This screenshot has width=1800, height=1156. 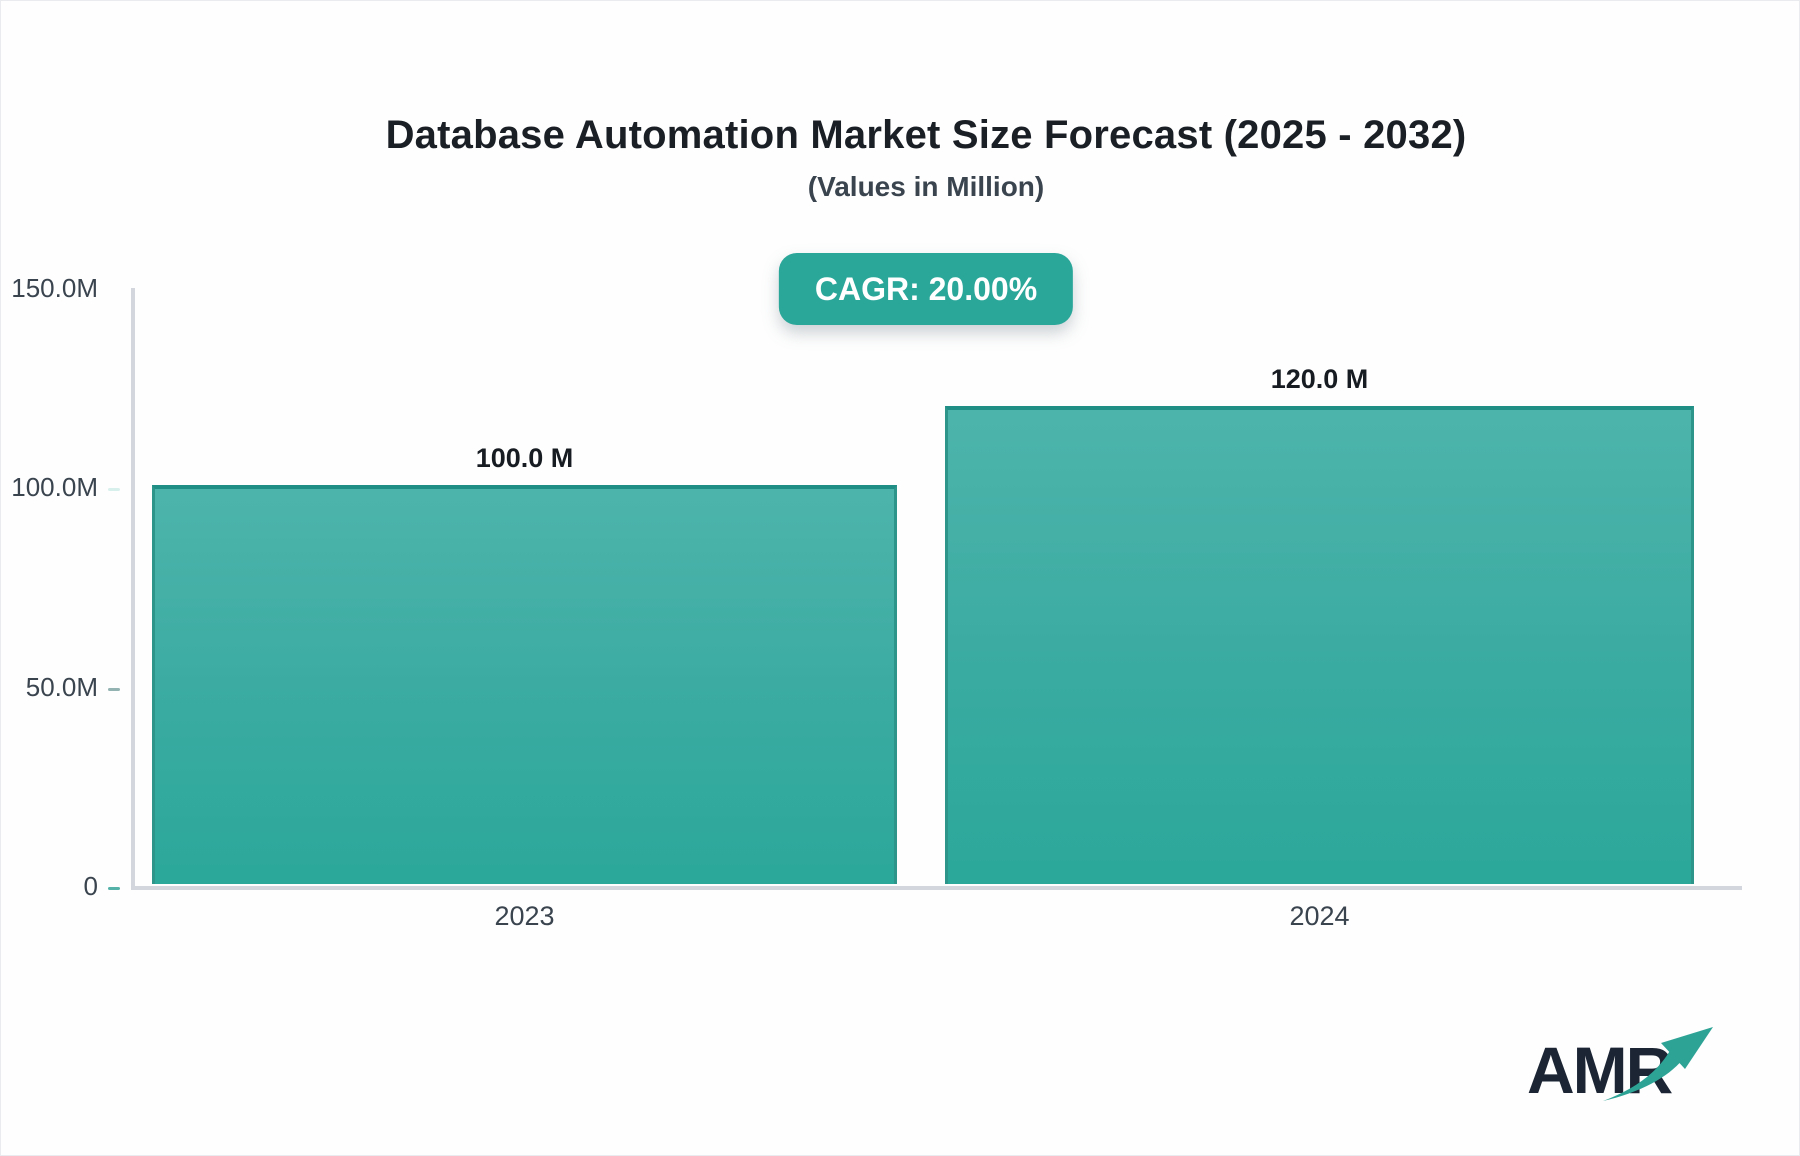 I want to click on y-tick-label-50m: 50.0M, so click(x=61, y=687).